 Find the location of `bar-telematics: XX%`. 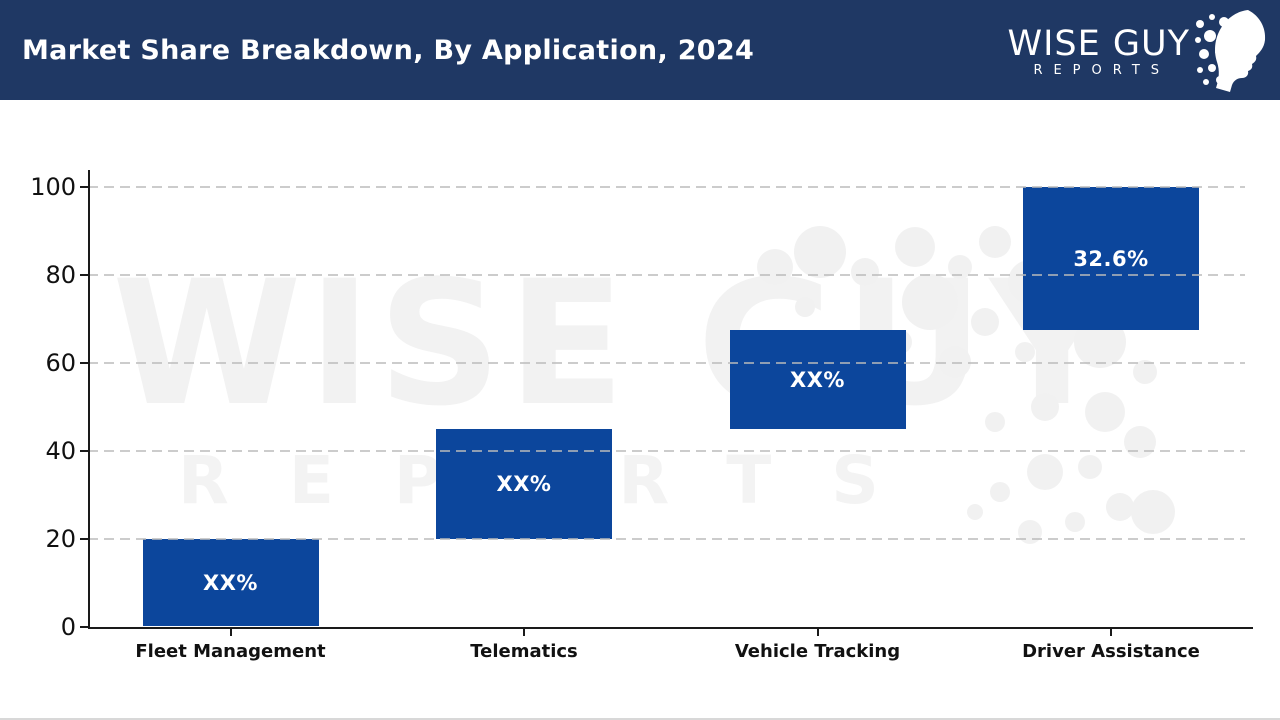

bar-telematics: XX% is located at coordinates (524, 484).